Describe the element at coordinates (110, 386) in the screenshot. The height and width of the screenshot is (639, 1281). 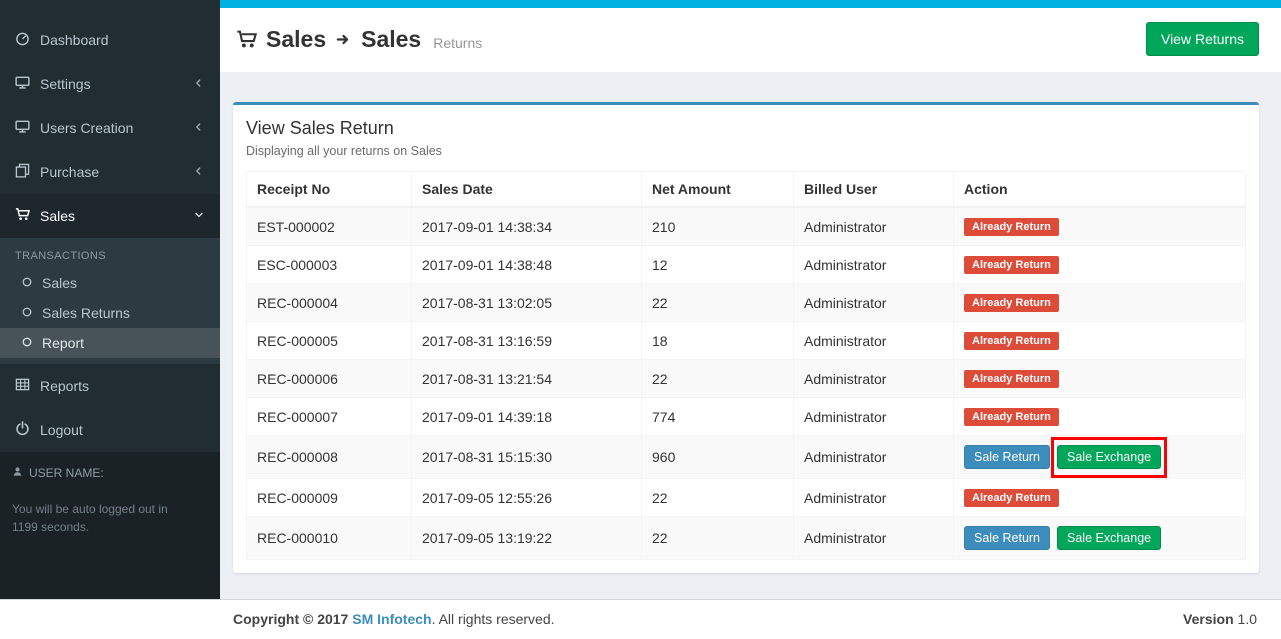
I see `sidebar-item-reports: Reports` at that location.